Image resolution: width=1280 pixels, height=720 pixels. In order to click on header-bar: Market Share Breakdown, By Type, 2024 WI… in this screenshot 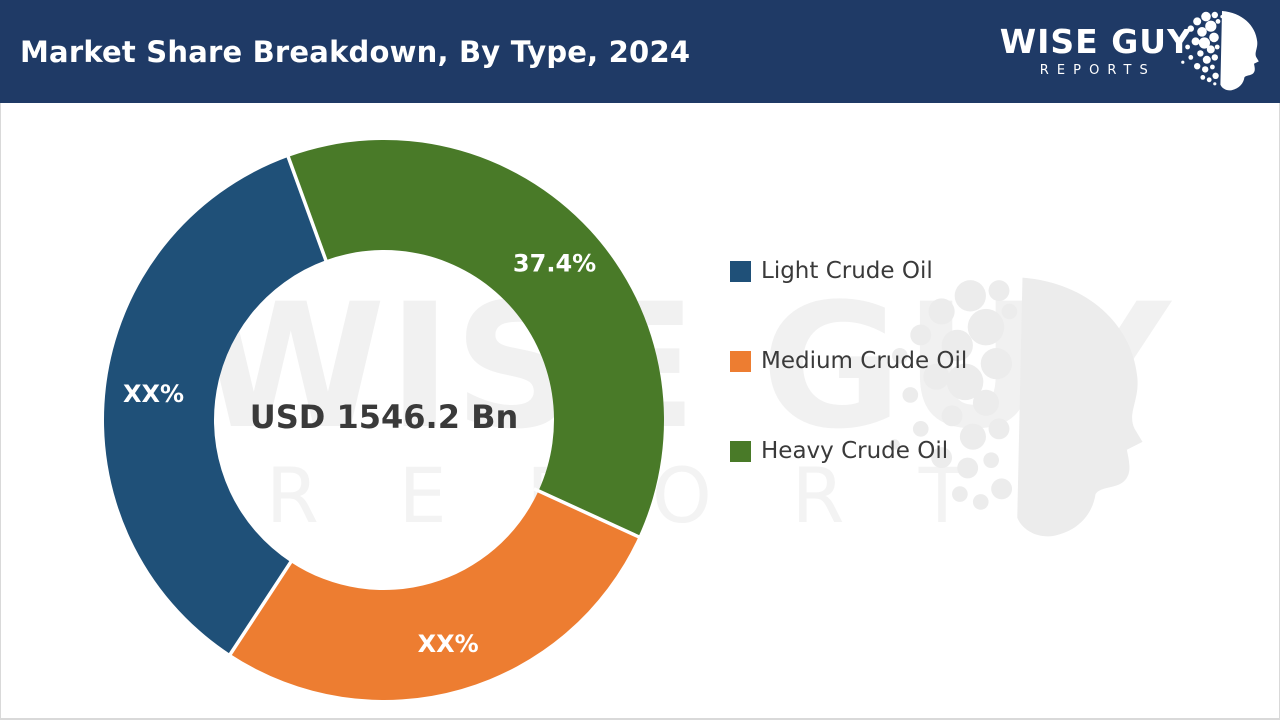, I will do `click(640, 51)`.